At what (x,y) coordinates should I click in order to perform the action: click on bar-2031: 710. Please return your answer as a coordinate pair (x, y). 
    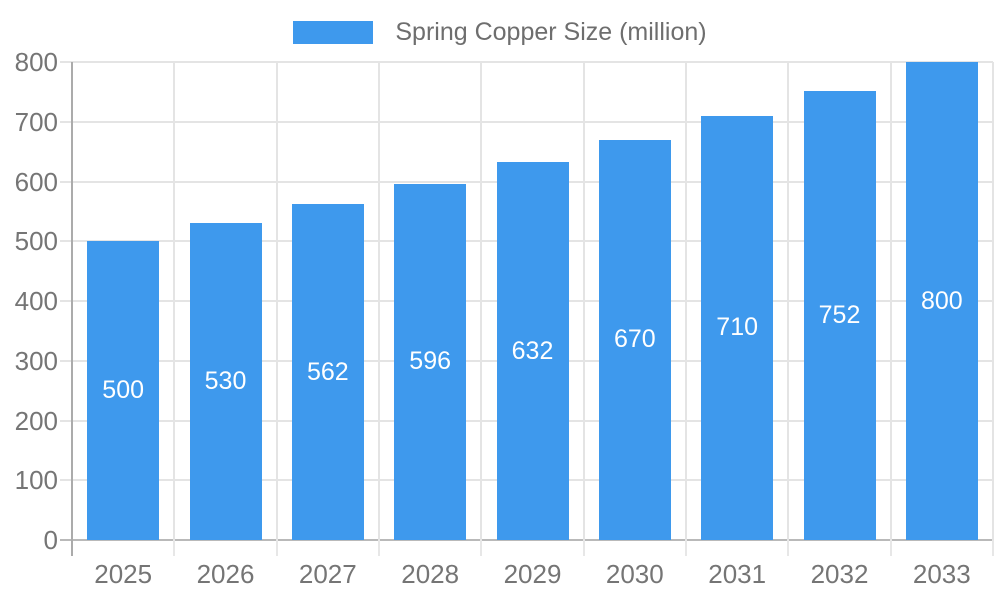
    Looking at the image, I should click on (737, 327).